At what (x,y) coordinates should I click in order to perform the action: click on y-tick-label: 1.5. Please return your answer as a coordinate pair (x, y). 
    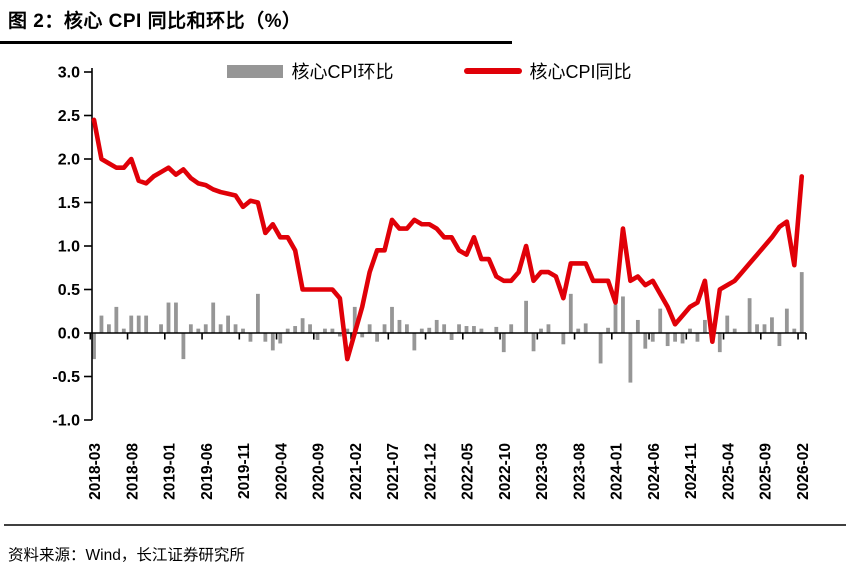
    Looking at the image, I should click on (69, 203).